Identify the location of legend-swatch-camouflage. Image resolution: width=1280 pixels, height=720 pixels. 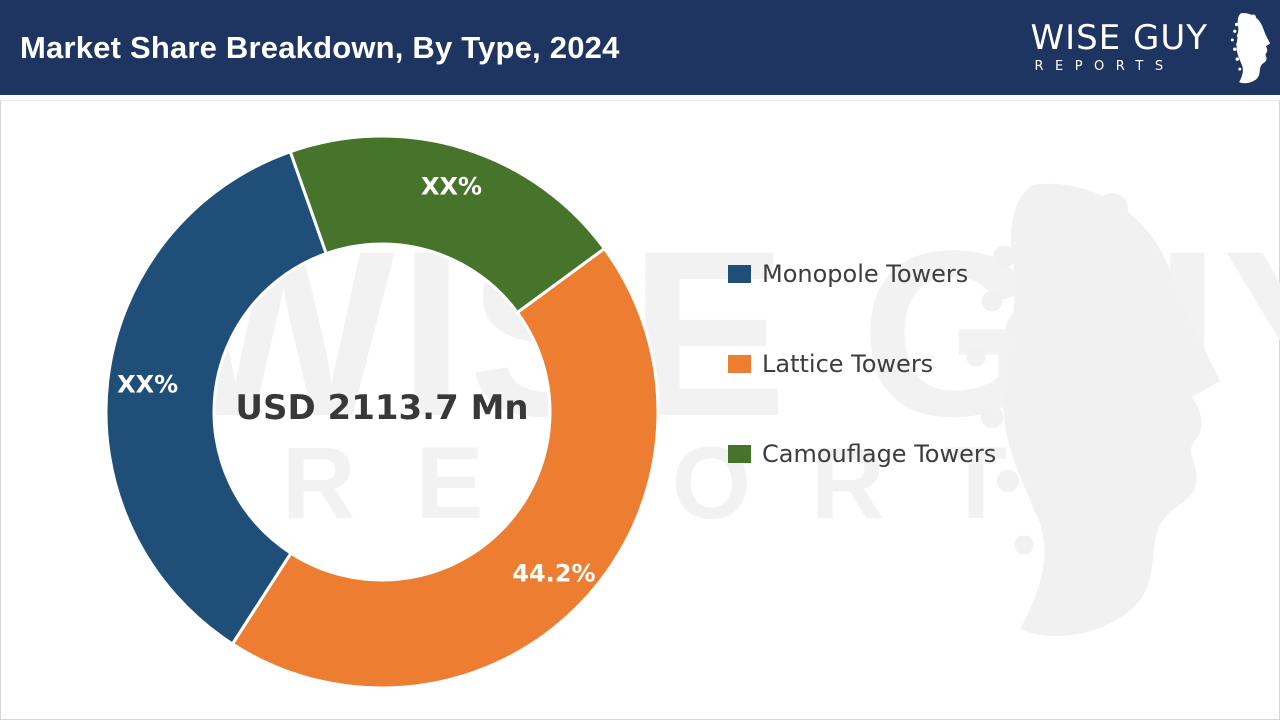
(739, 454).